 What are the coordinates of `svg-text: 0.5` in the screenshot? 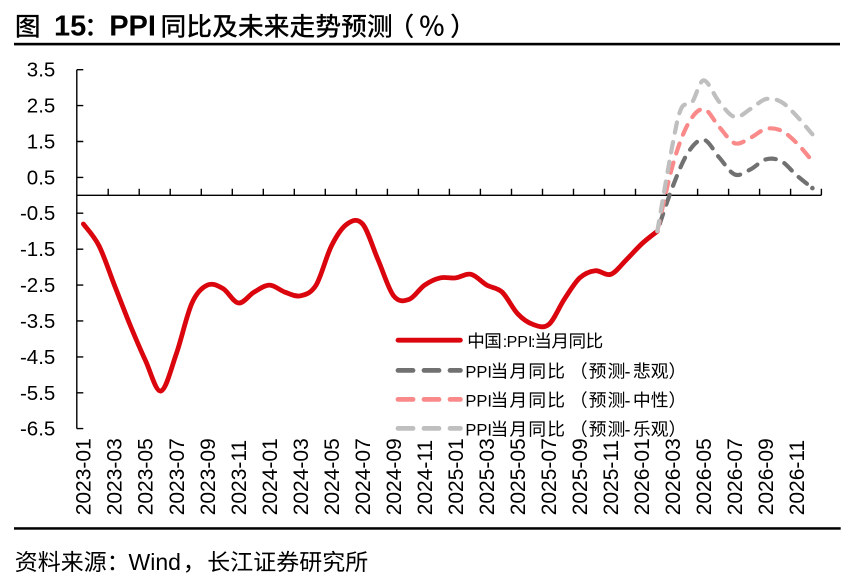 It's located at (41, 177).